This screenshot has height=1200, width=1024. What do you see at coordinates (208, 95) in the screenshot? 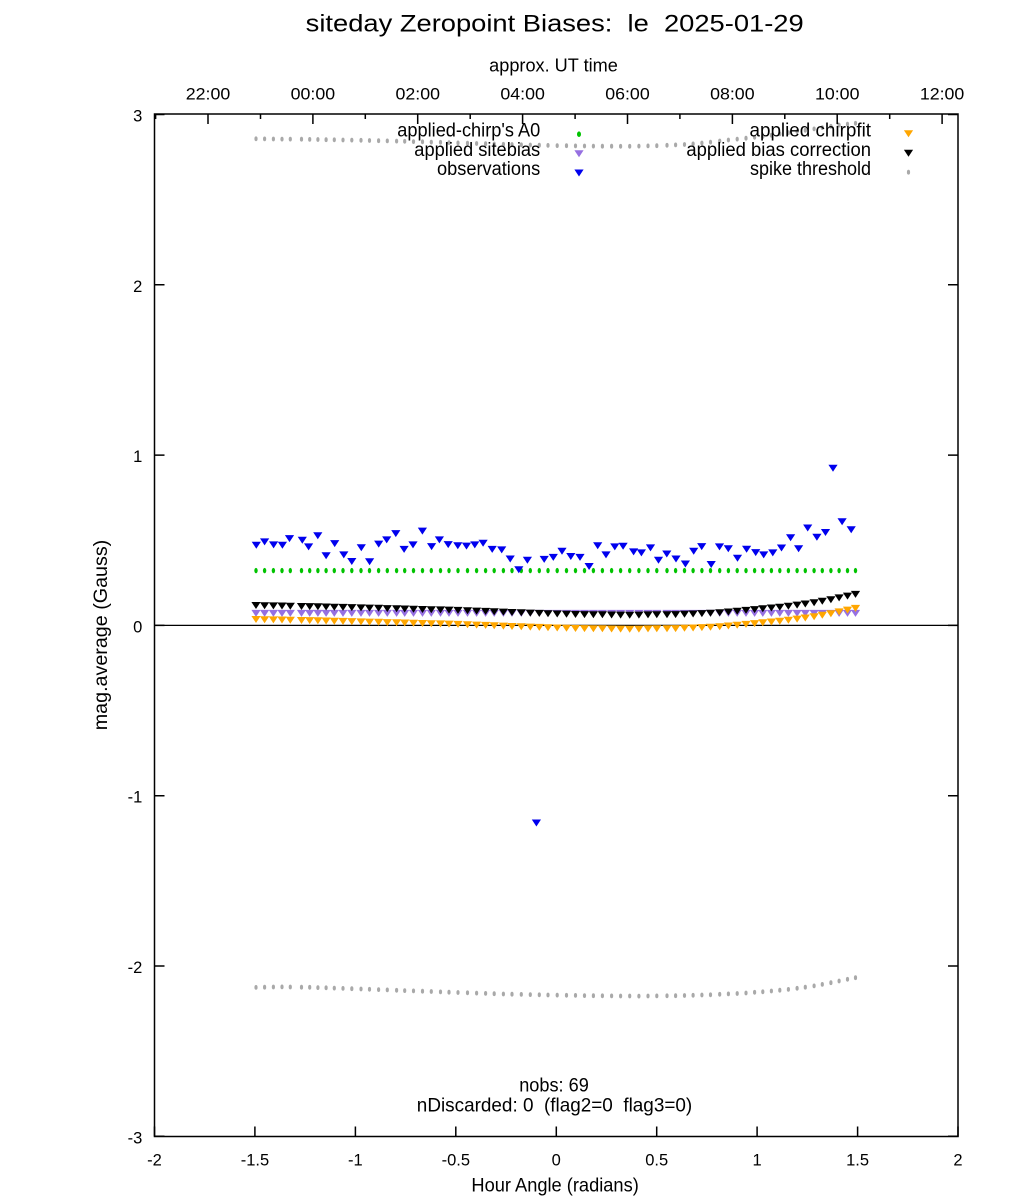
I see `svg-text: 22:00` at bounding box center [208, 95].